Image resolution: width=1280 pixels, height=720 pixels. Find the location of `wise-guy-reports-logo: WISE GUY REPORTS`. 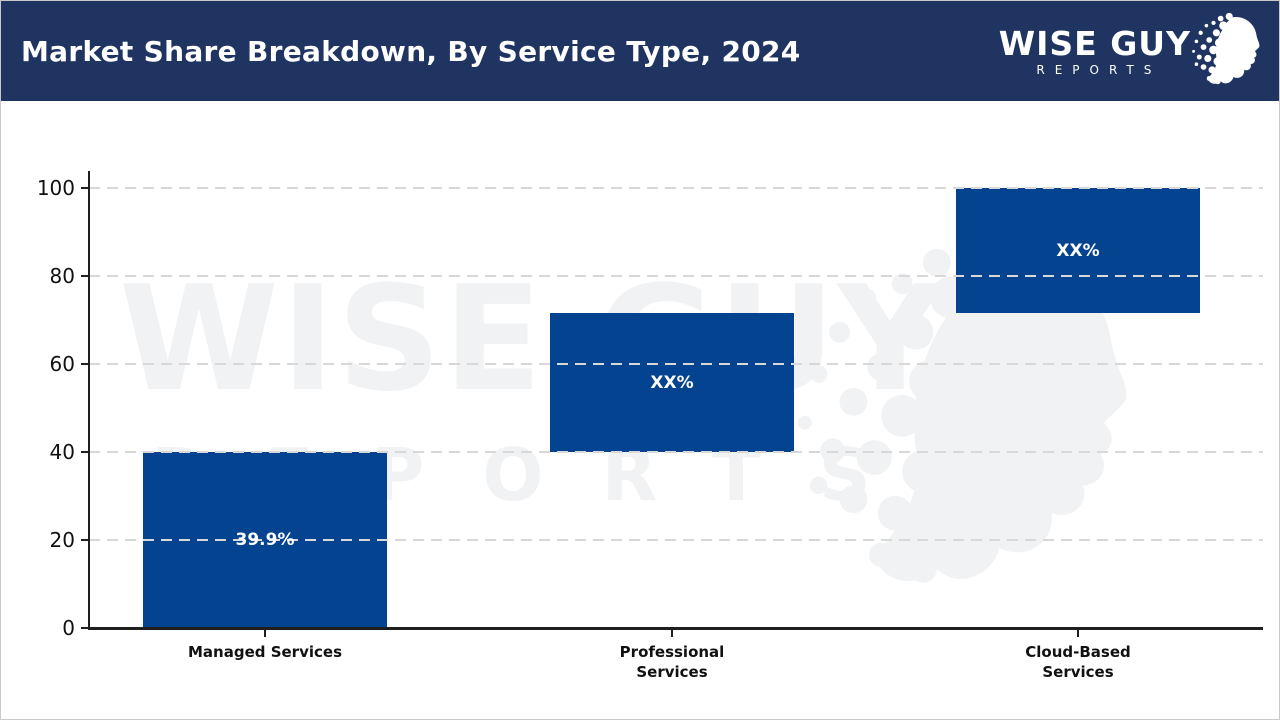

wise-guy-reports-logo: WISE GUY REPORTS is located at coordinates (1133, 51).